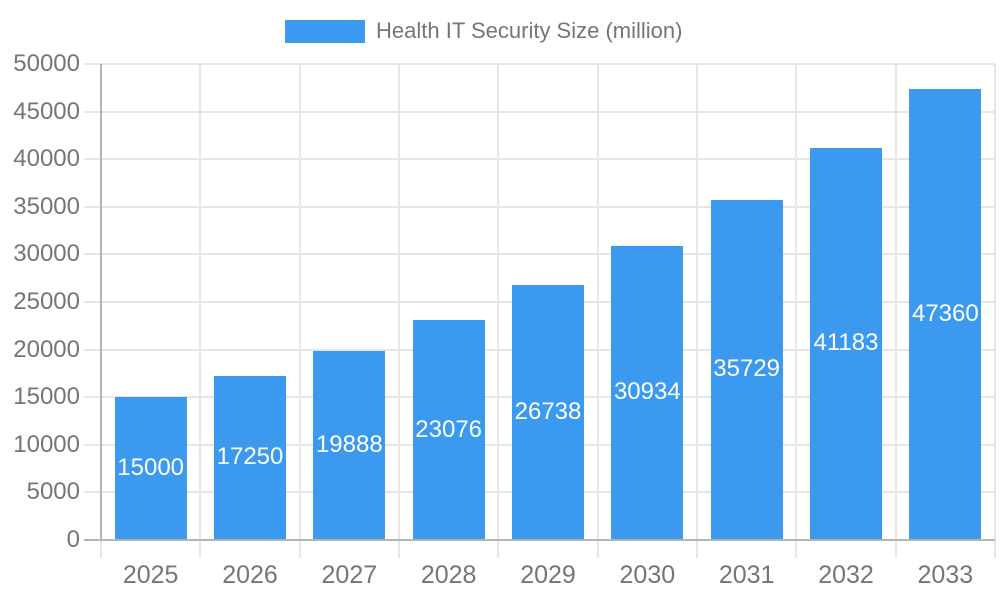 Image resolution: width=1000 pixels, height=600 pixels. Describe the element at coordinates (46, 63) in the screenshot. I see `y-tick-label: 50000` at that location.